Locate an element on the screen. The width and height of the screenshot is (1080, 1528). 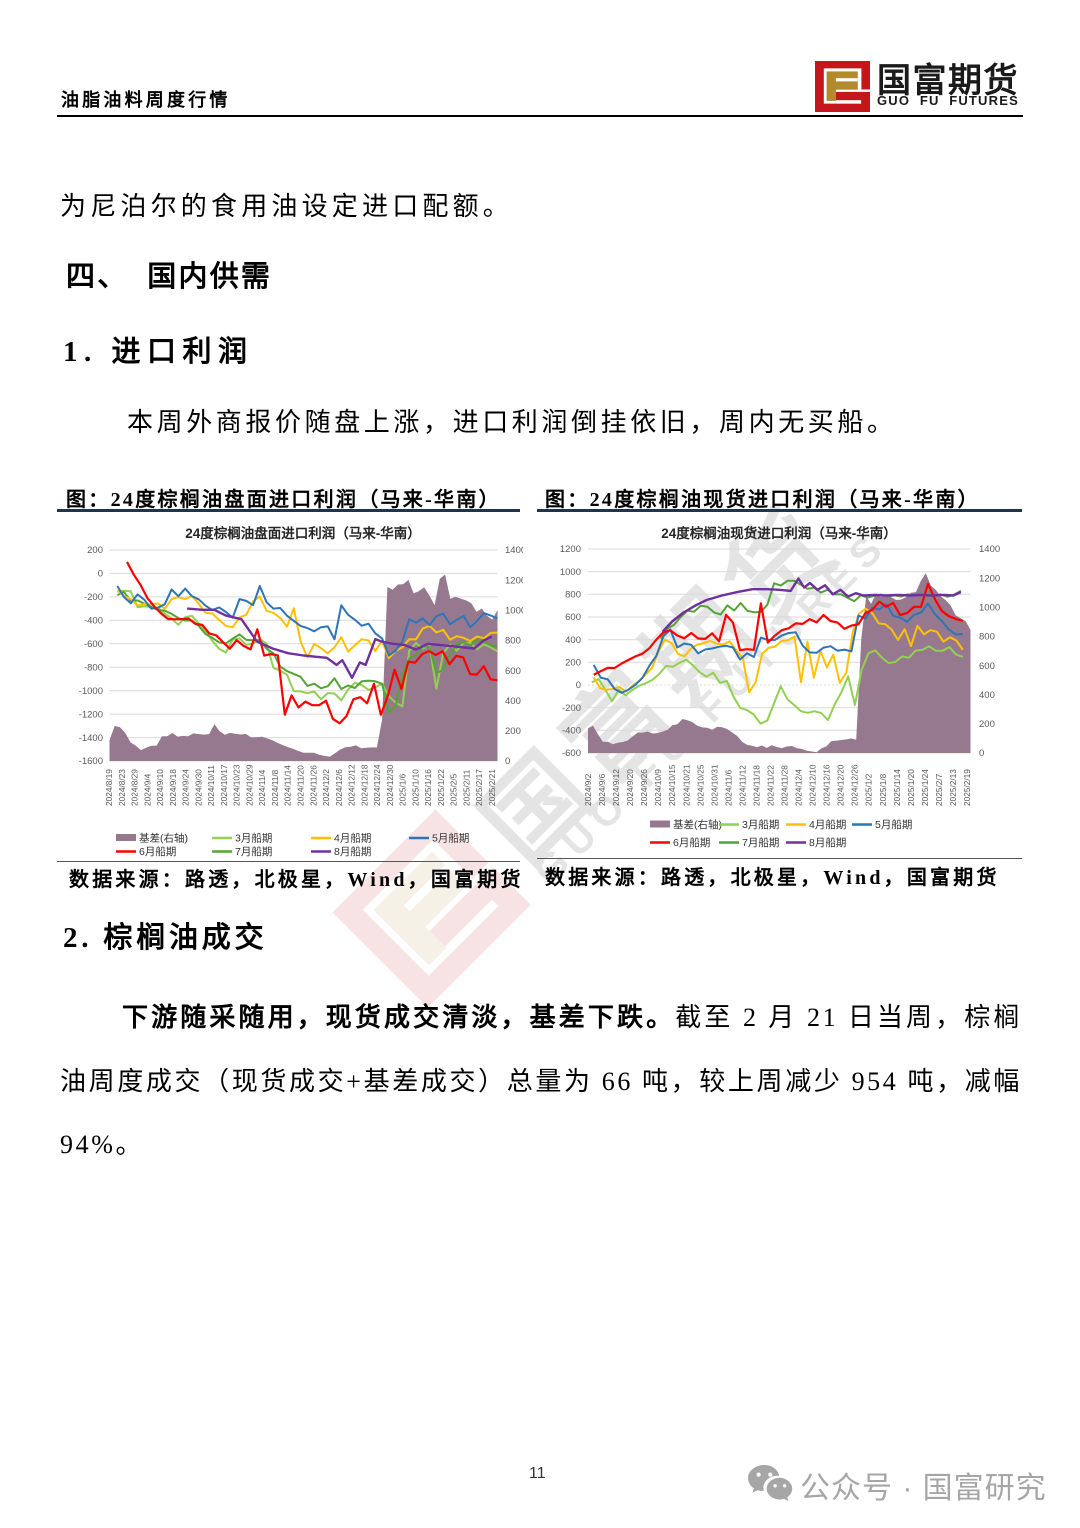
svg-text: 2024/12/26 is located at coordinates (855, 785).